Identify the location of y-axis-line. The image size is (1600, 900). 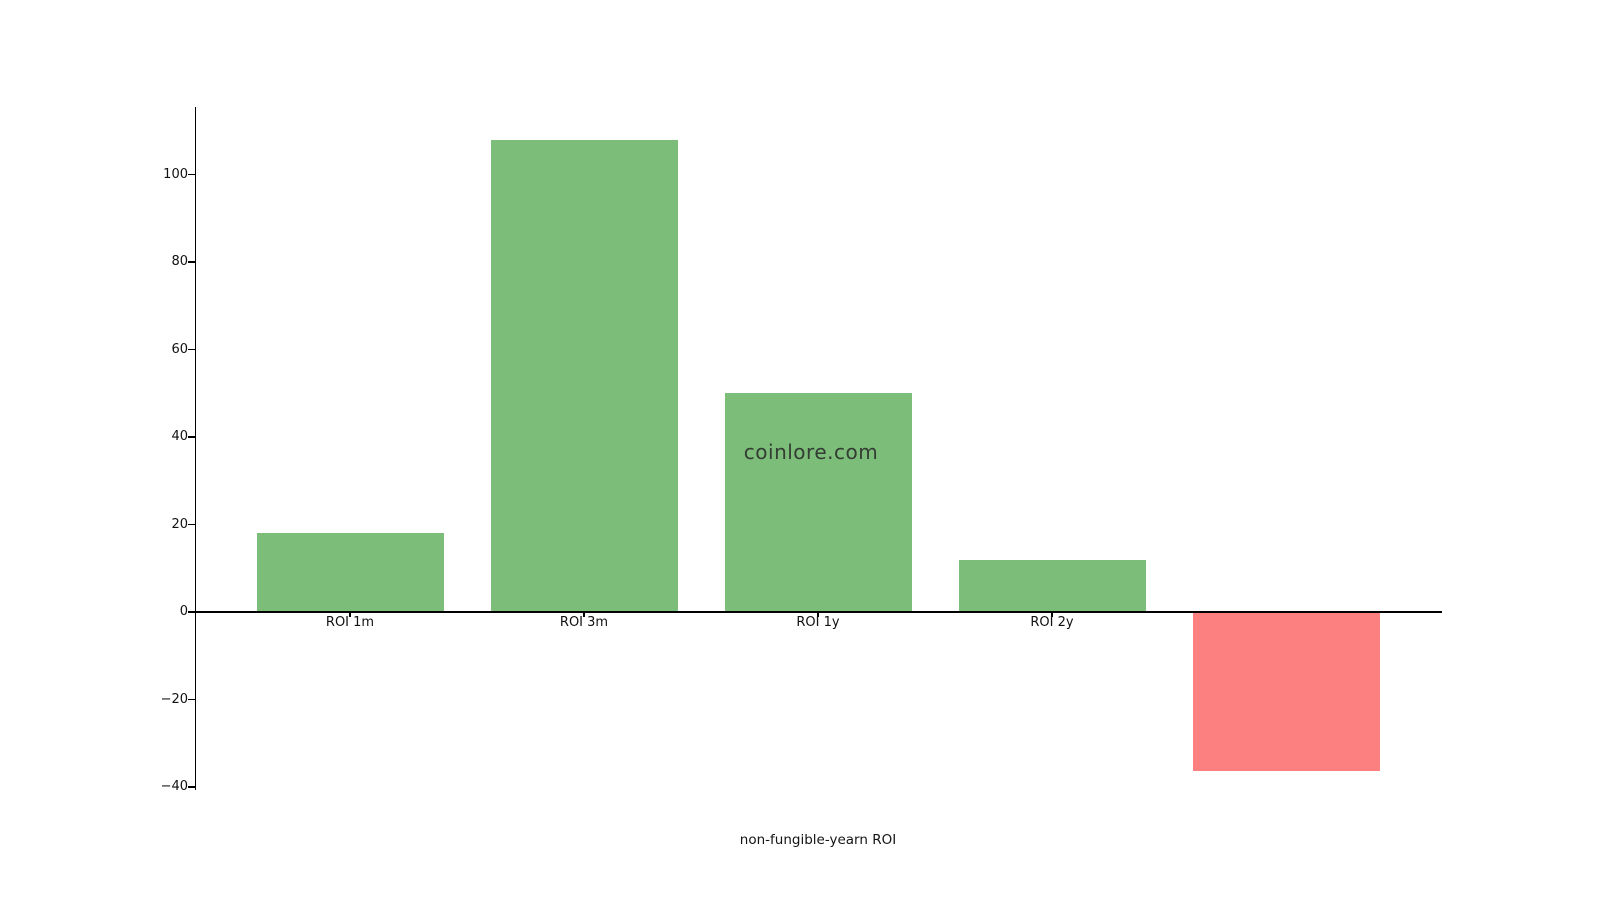
(195, 448).